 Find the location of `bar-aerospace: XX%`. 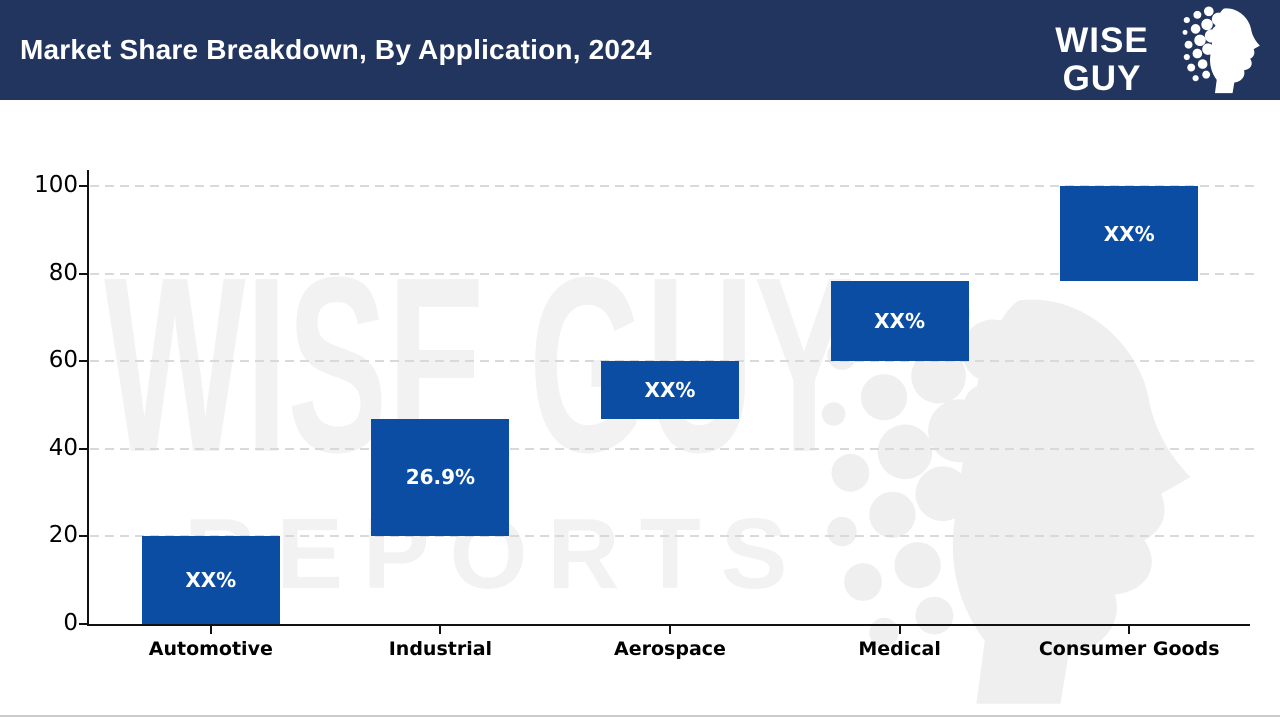

bar-aerospace: XX% is located at coordinates (670, 390).